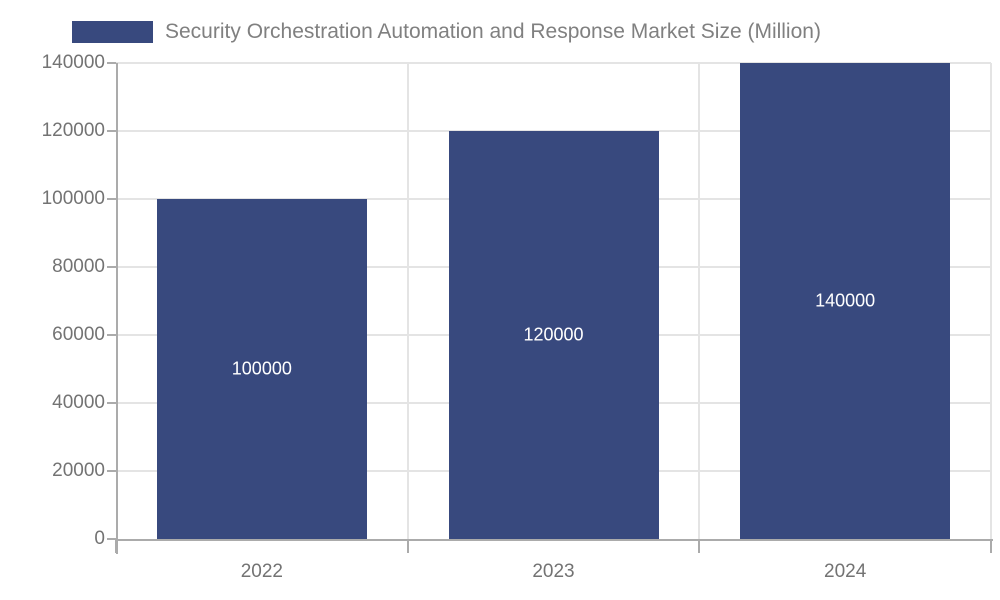  Describe the element at coordinates (99, 538) in the screenshot. I see `y-tick-label: 0` at that location.